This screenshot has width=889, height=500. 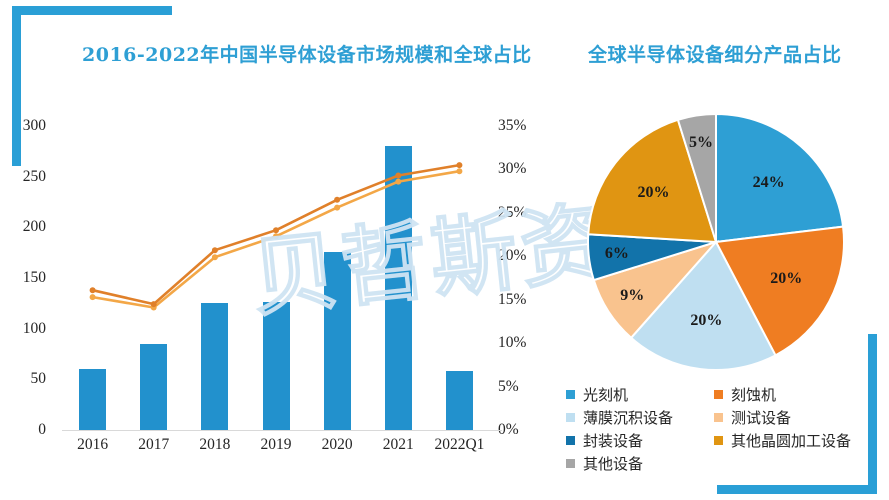 What do you see at coordinates (34, 227) in the screenshot?
I see `left-y-tick: 200` at bounding box center [34, 227].